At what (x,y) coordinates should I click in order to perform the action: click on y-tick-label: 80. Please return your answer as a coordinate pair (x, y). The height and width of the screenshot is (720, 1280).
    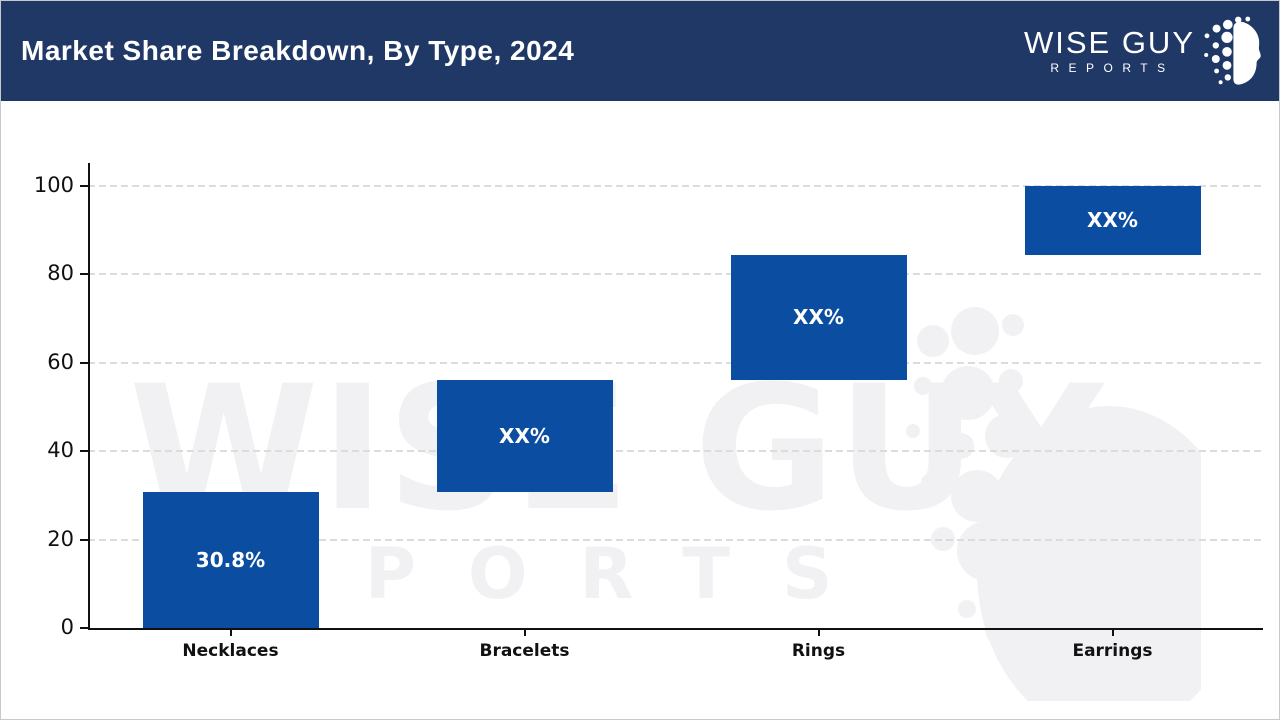
    Looking at the image, I should click on (60, 273).